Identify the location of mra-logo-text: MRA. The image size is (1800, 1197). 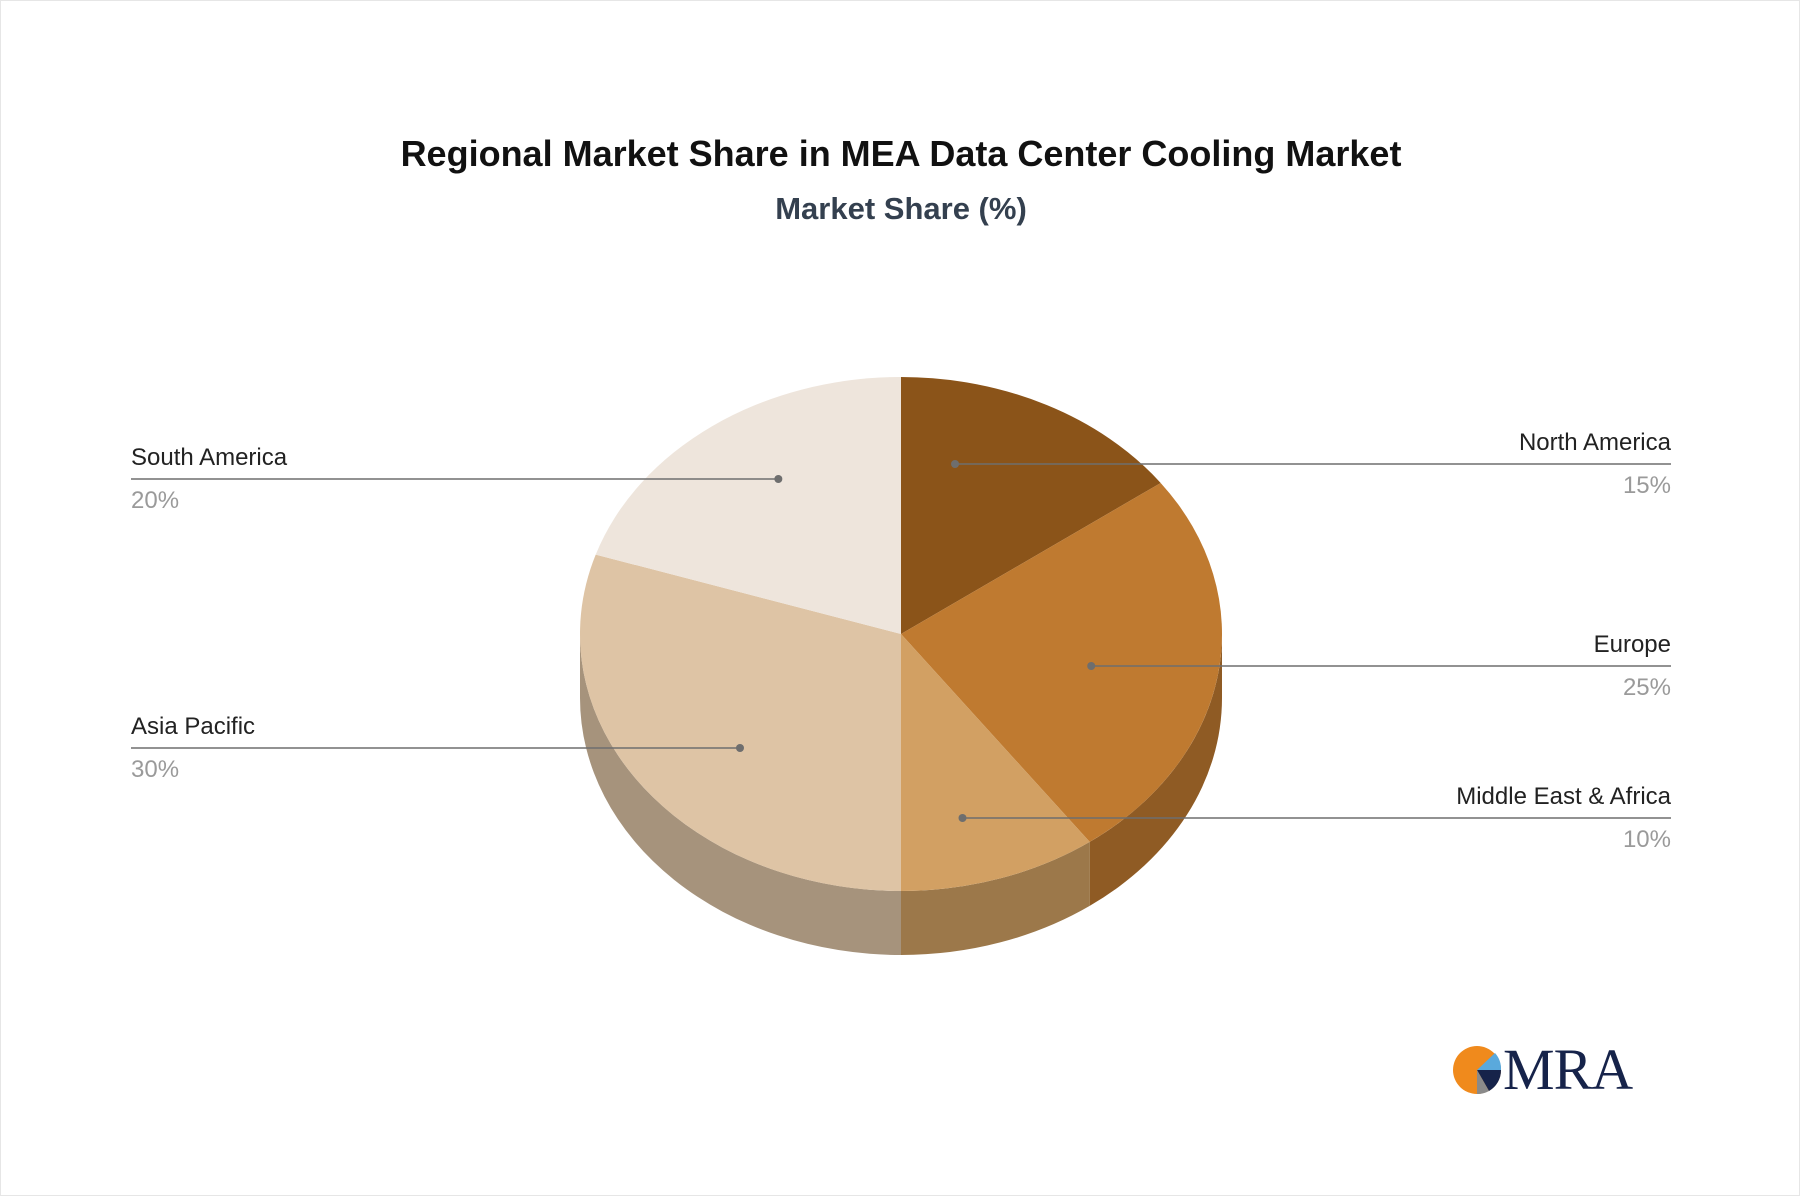
(1568, 1069).